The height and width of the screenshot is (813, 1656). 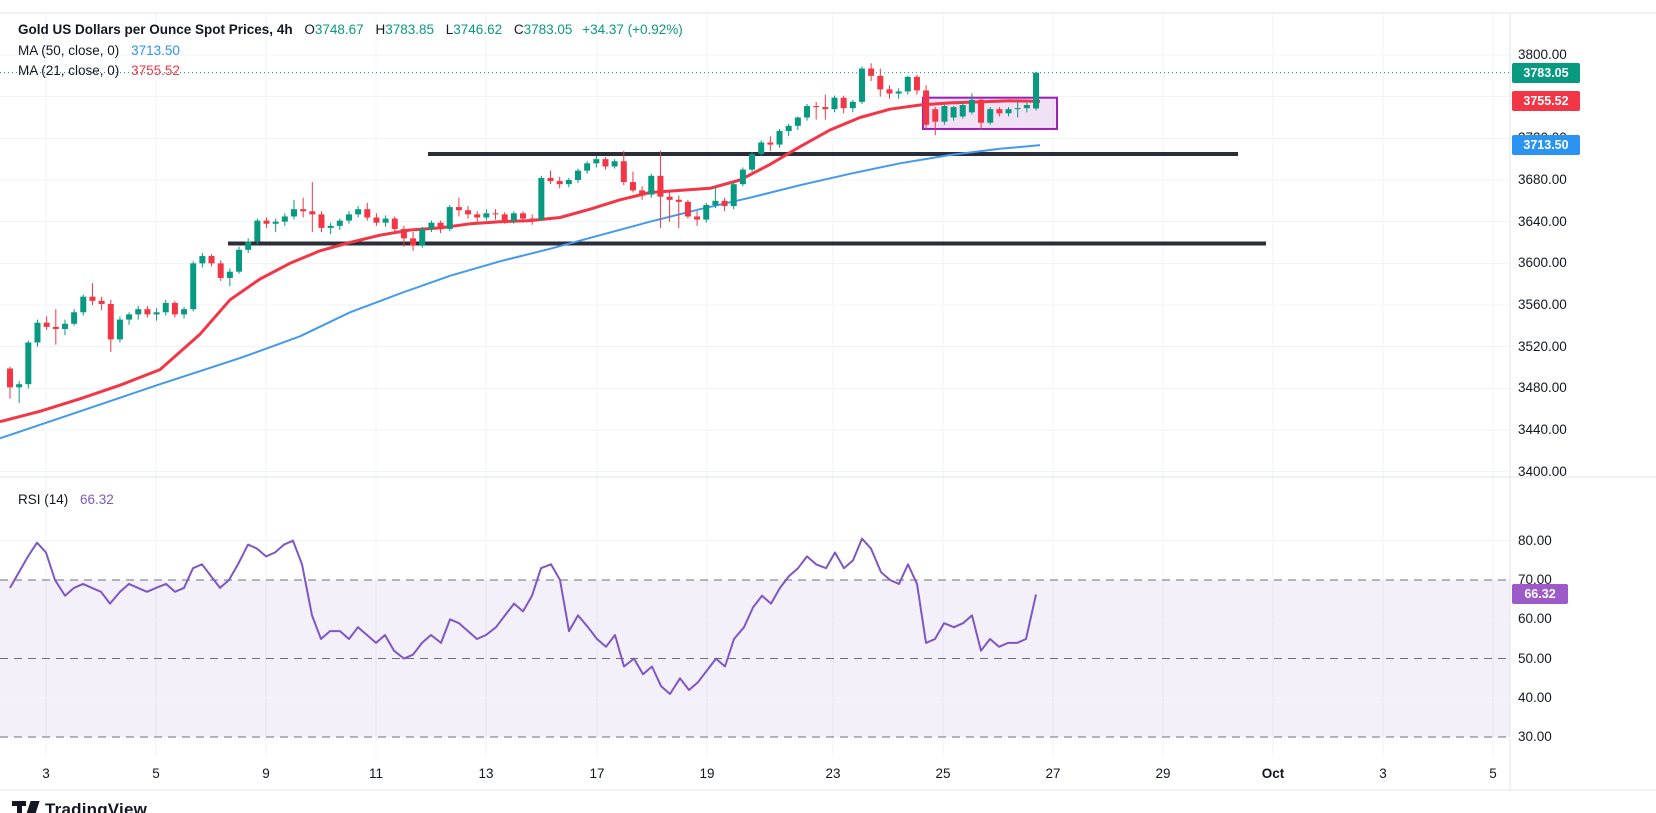 What do you see at coordinates (486, 773) in the screenshot?
I see `time-axis-label: 13` at bounding box center [486, 773].